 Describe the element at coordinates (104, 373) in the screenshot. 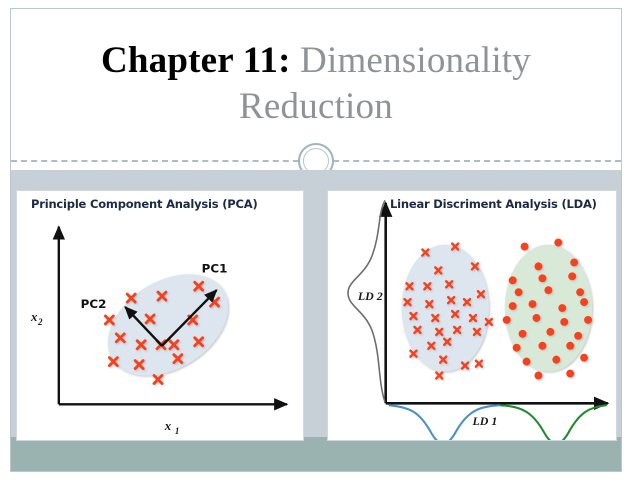

I see `pca-axis-labels: x 1 x 2` at that location.